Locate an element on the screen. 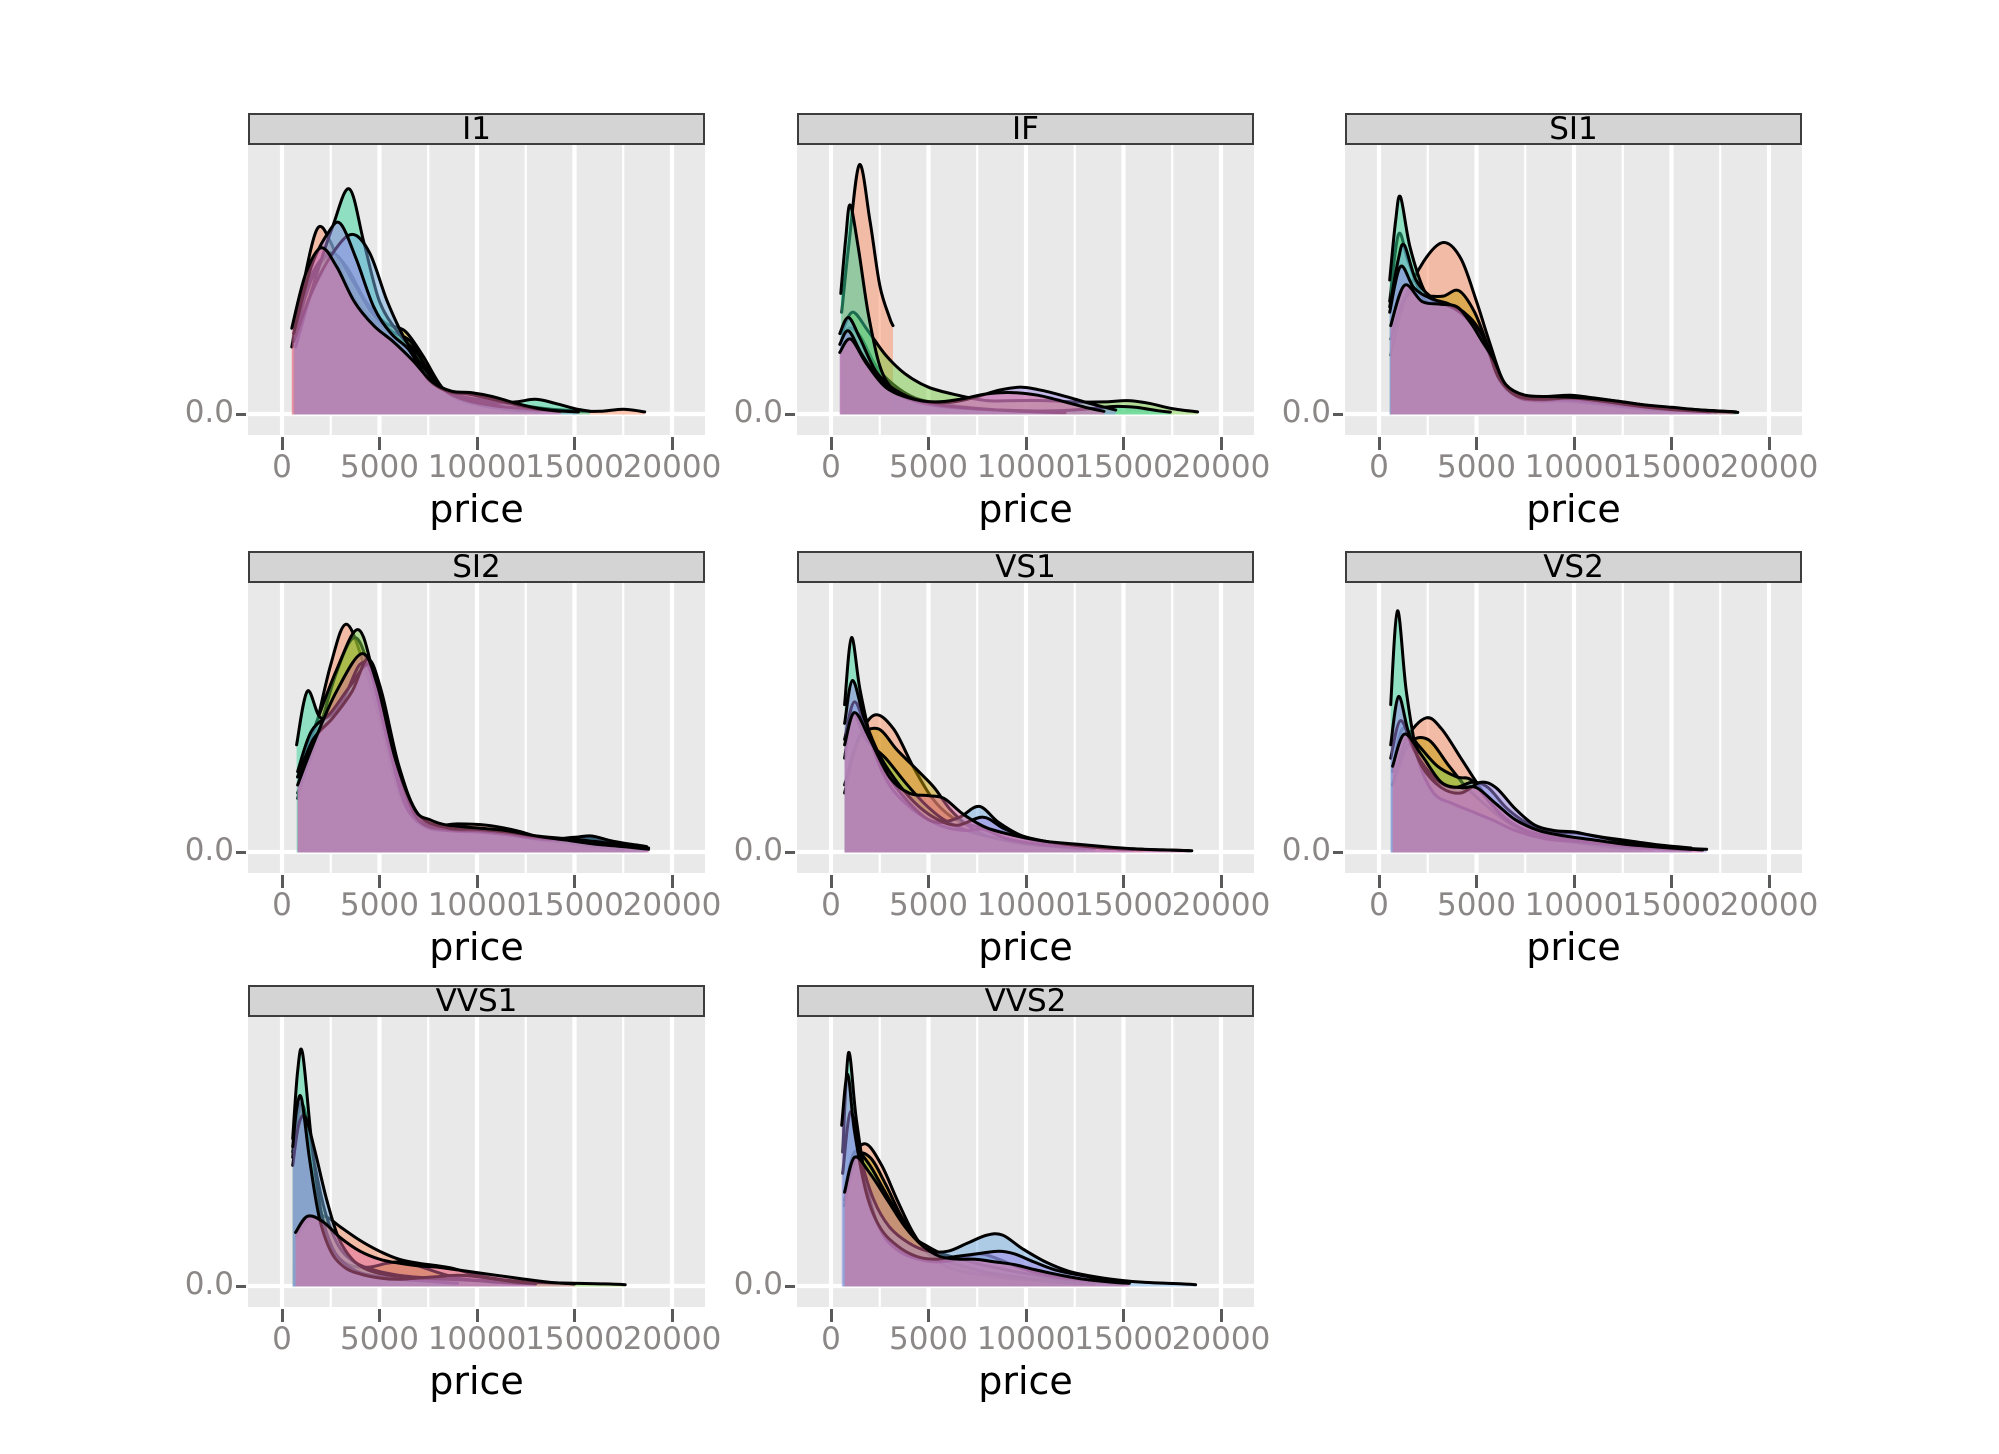 This screenshot has height=1454, width=1999. facet-strip: I1 is located at coordinates (476, 129).